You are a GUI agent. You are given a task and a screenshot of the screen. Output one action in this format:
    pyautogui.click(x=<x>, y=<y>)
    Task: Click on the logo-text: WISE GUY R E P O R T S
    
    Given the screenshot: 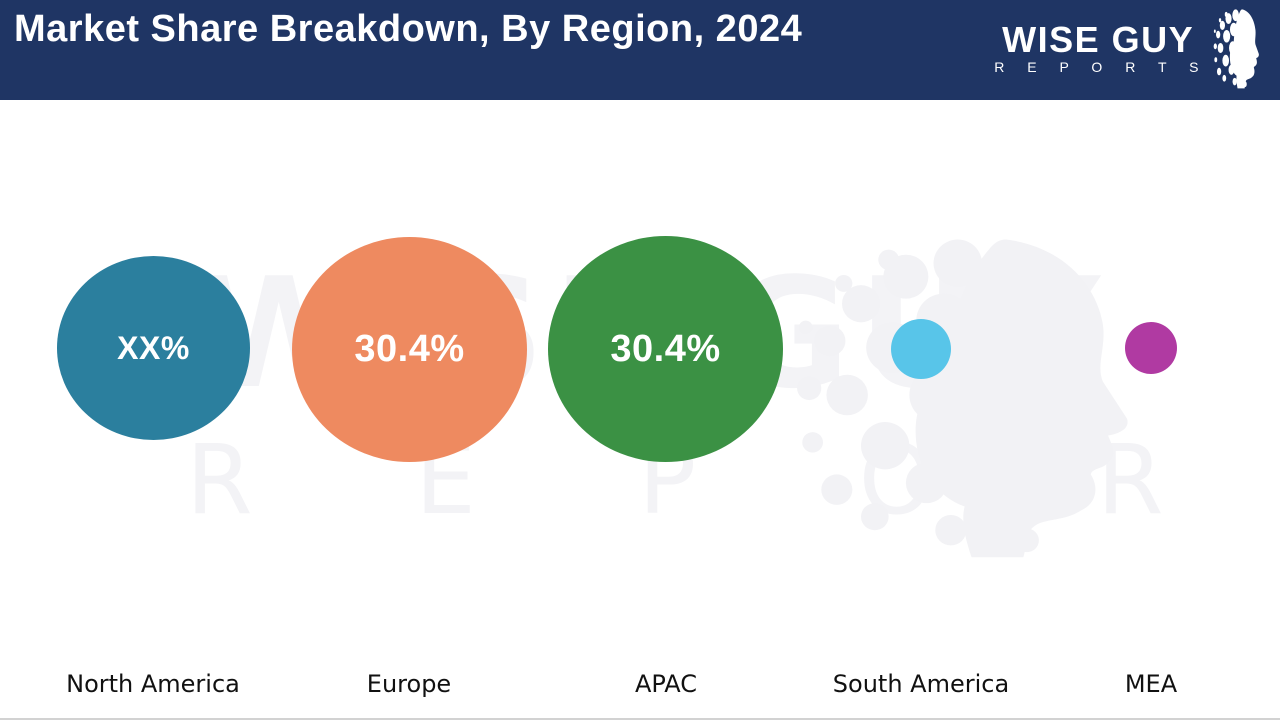 What is the action you would take?
    pyautogui.click(x=1098, y=47)
    